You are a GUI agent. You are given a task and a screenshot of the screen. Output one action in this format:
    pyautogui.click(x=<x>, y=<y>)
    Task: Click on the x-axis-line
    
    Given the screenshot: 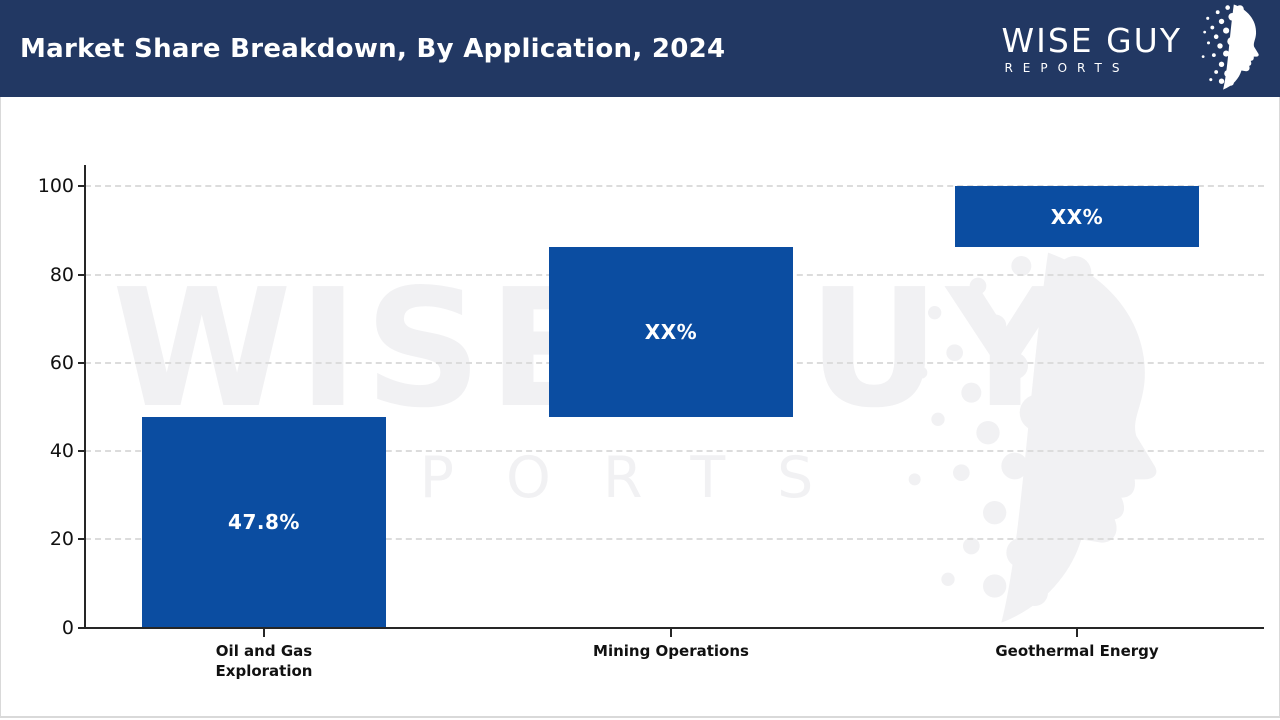 What is the action you would take?
    pyautogui.click(x=674, y=627)
    